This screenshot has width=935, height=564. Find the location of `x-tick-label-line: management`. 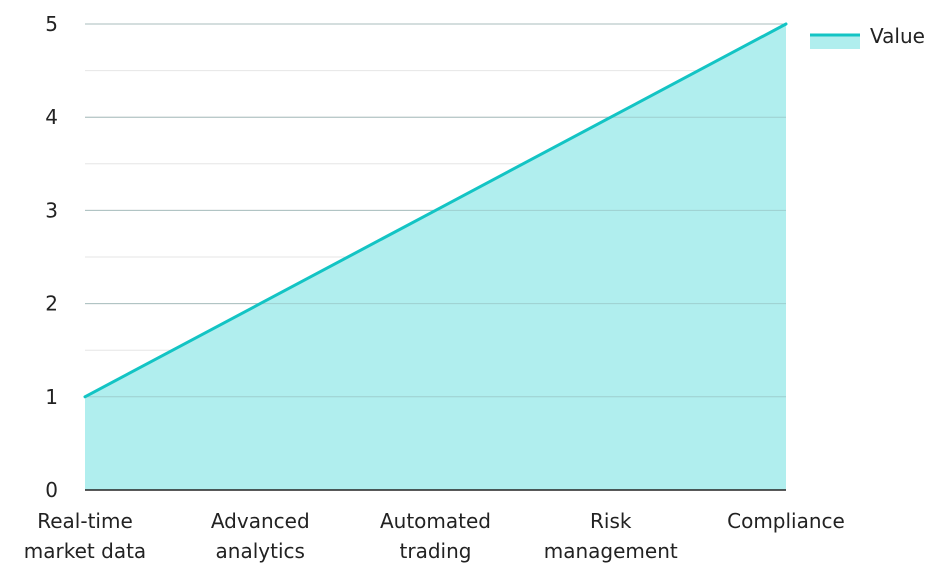

x-tick-label-line: management is located at coordinates (611, 551).